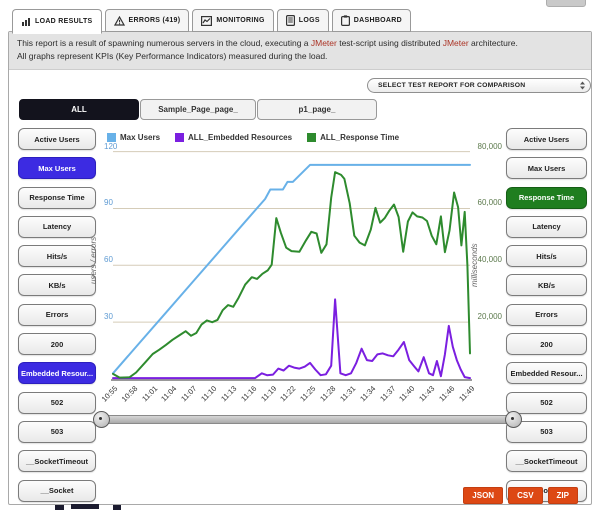  I want to click on left-kpi-button-errors: Errors, so click(57, 314).